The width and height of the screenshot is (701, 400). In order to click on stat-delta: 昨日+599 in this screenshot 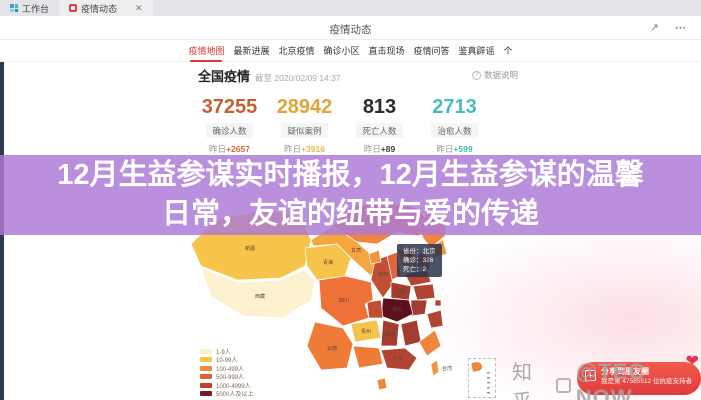, I will do `click(454, 148)`.